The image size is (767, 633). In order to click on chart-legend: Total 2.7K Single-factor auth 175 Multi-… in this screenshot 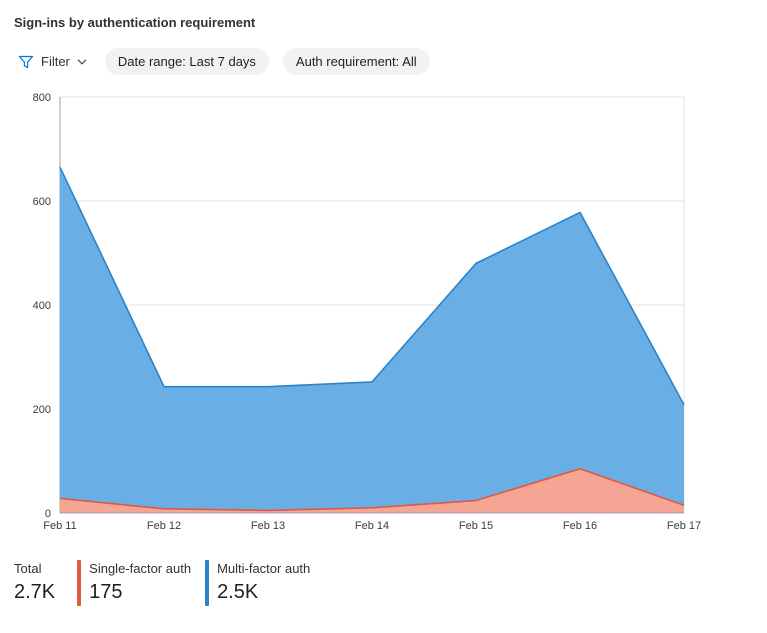, I will do `click(390, 583)`.